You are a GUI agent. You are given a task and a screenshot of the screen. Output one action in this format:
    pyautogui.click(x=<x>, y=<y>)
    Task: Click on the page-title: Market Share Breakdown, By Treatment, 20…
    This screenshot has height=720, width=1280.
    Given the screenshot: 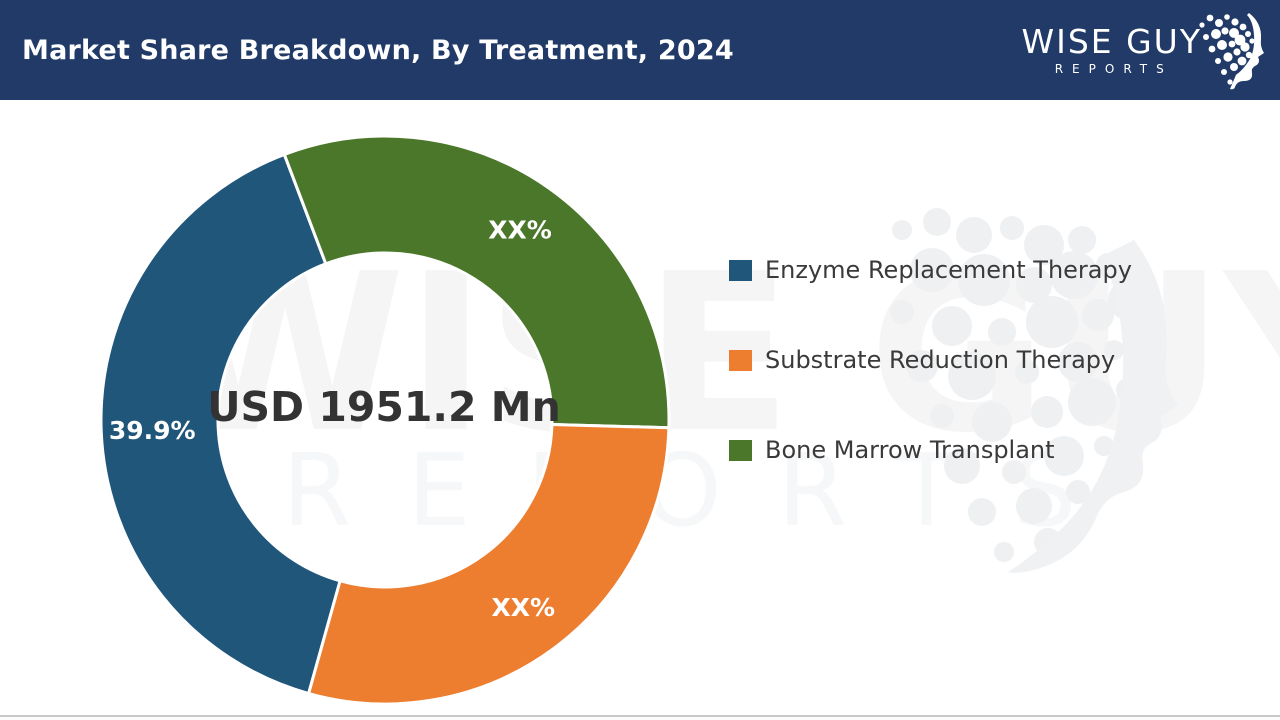 What is the action you would take?
    pyautogui.click(x=378, y=50)
    